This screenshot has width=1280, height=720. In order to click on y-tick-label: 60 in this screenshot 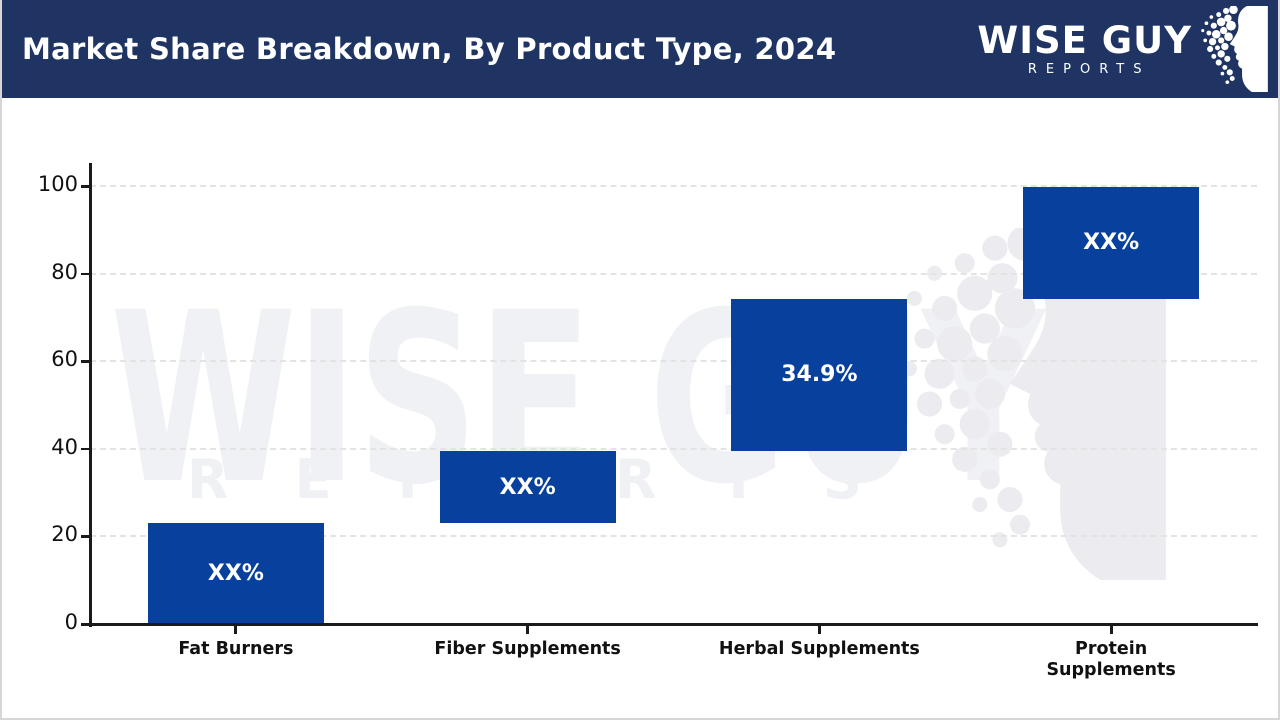, I will do `click(47, 359)`.